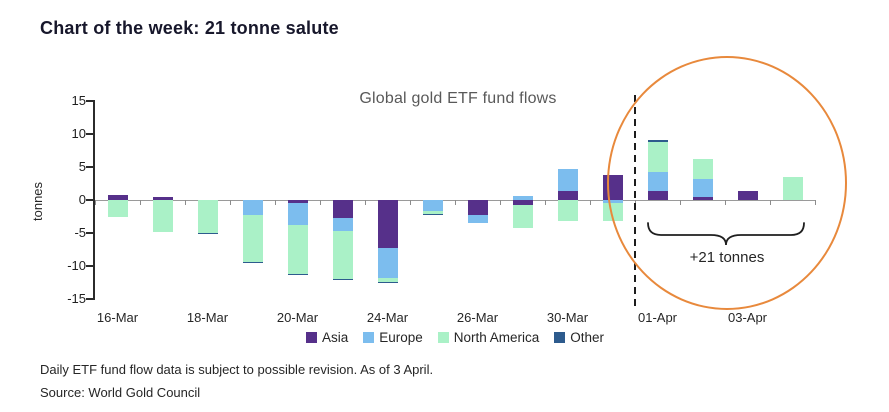 The width and height of the screenshot is (889, 412). Describe the element at coordinates (82, 166) in the screenshot. I see `y-tick-label: 5` at that location.